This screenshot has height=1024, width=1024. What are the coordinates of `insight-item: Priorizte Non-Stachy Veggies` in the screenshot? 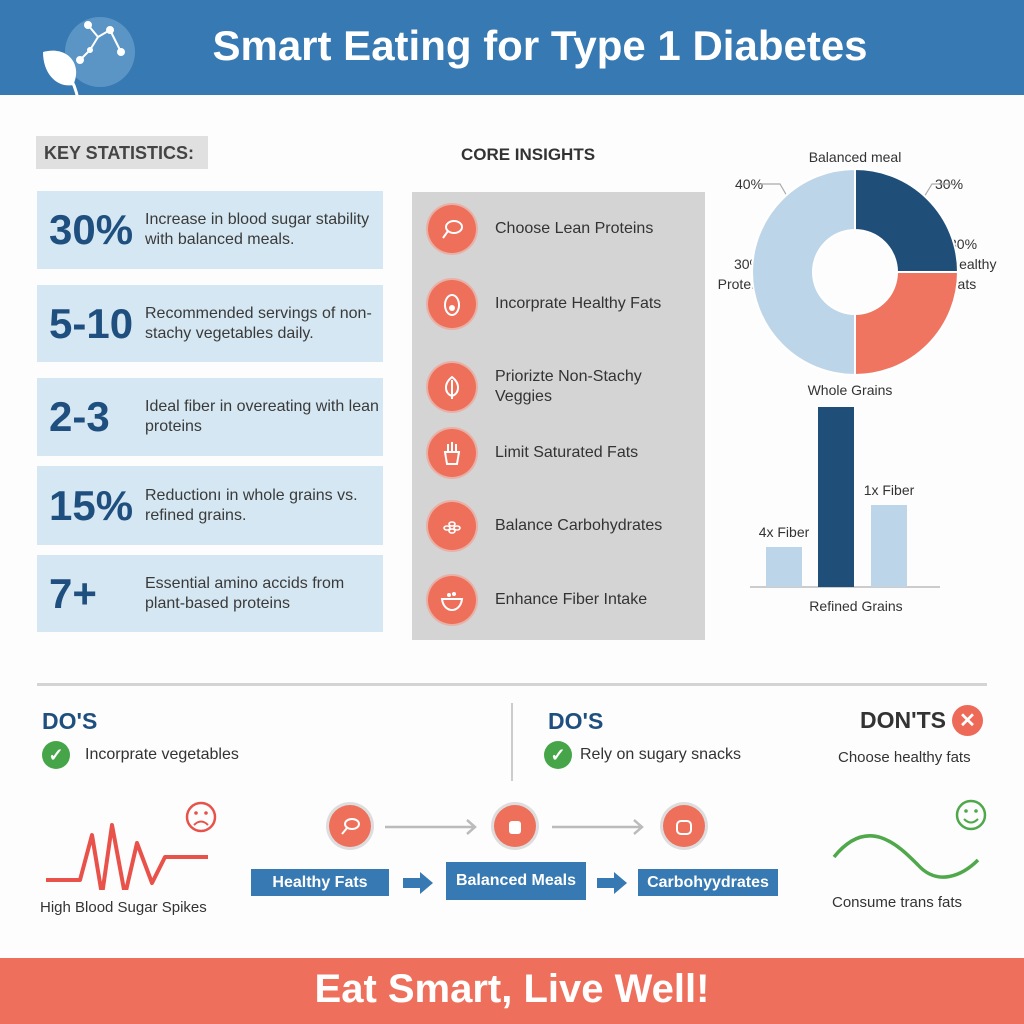 It's located at (563, 387).